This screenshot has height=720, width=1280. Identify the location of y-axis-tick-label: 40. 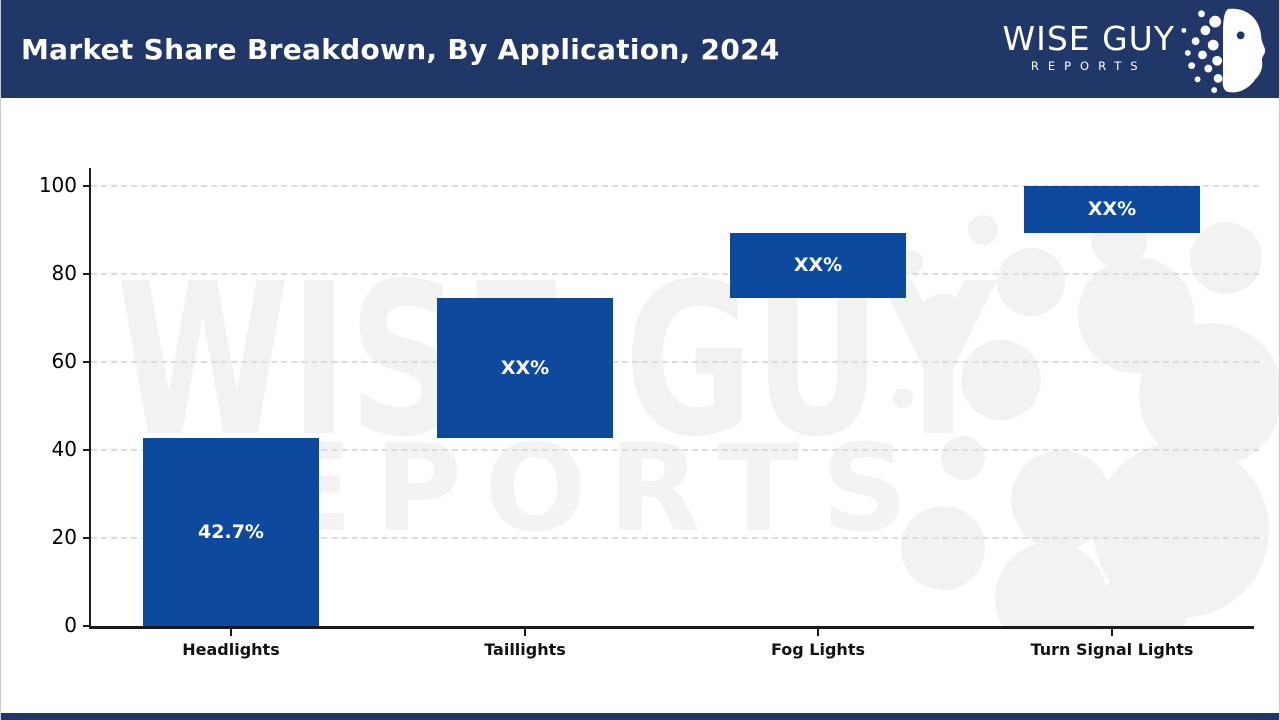
(64, 449).